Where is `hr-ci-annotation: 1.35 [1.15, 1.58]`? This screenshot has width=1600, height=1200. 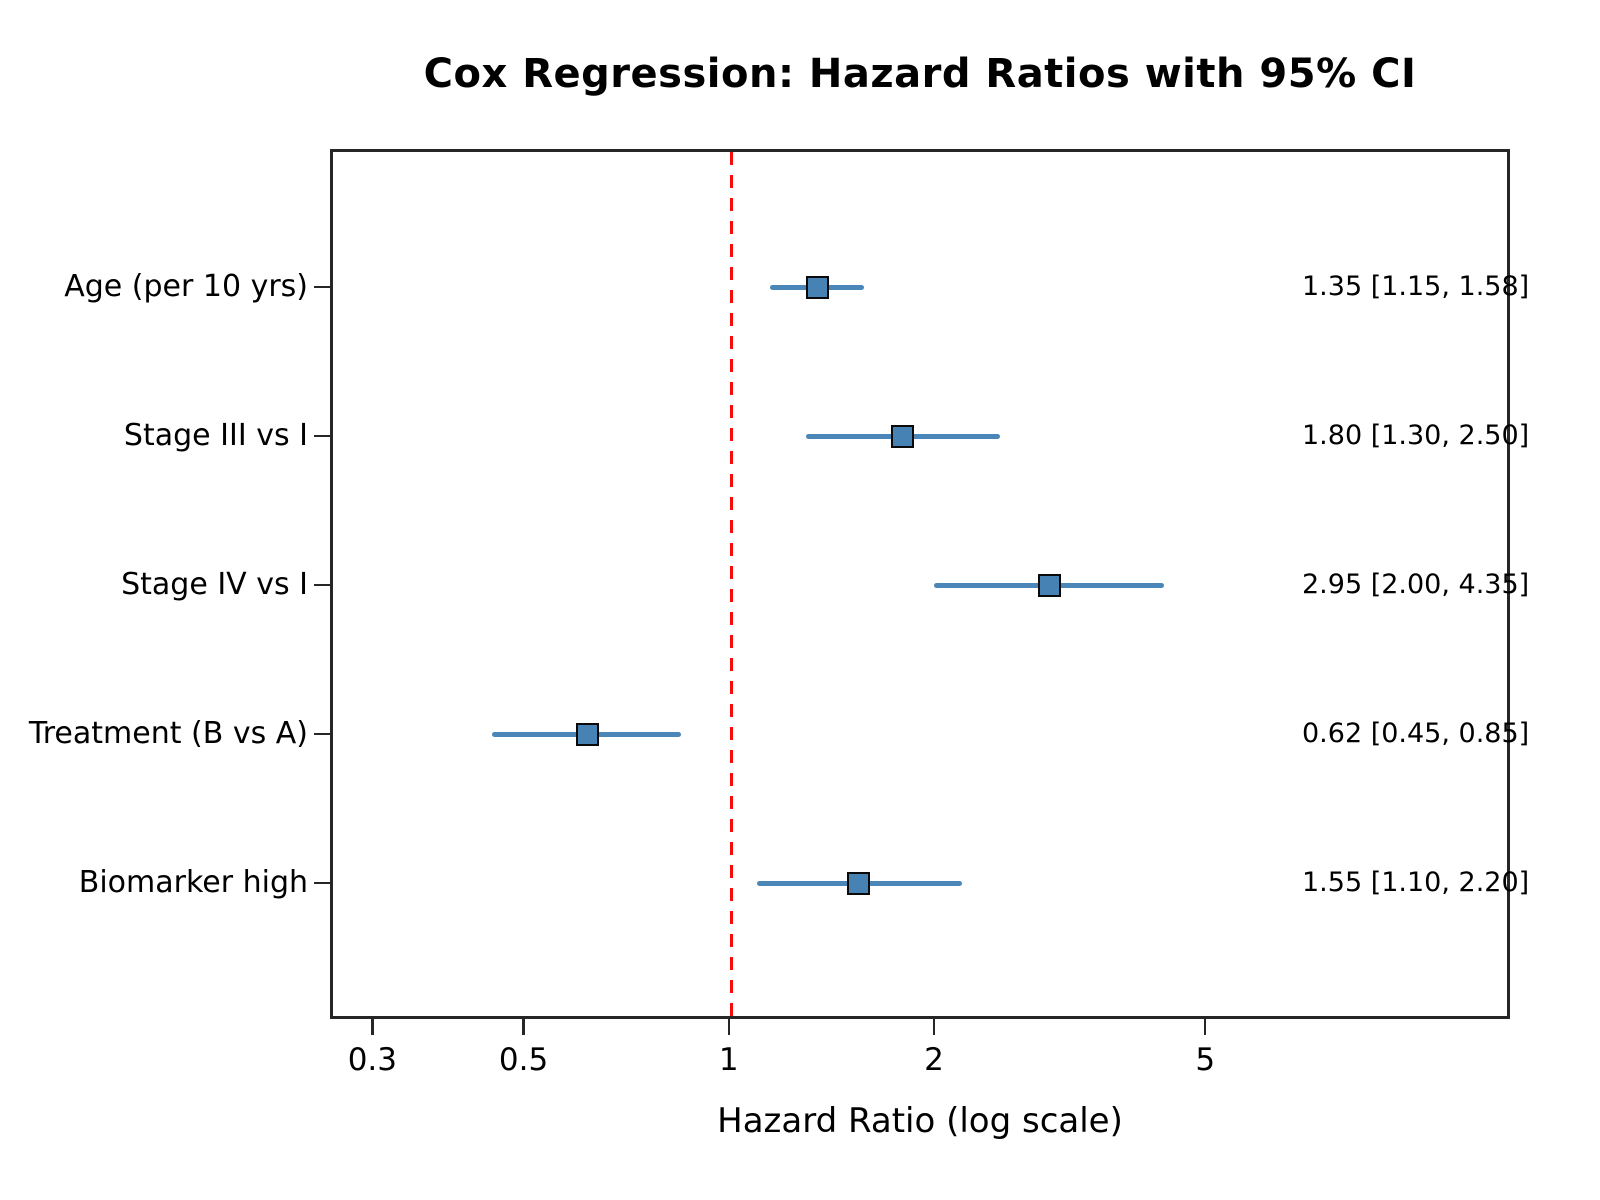
hr-ci-annotation: 1.35 [1.15, 1.58] is located at coordinates (1416, 286).